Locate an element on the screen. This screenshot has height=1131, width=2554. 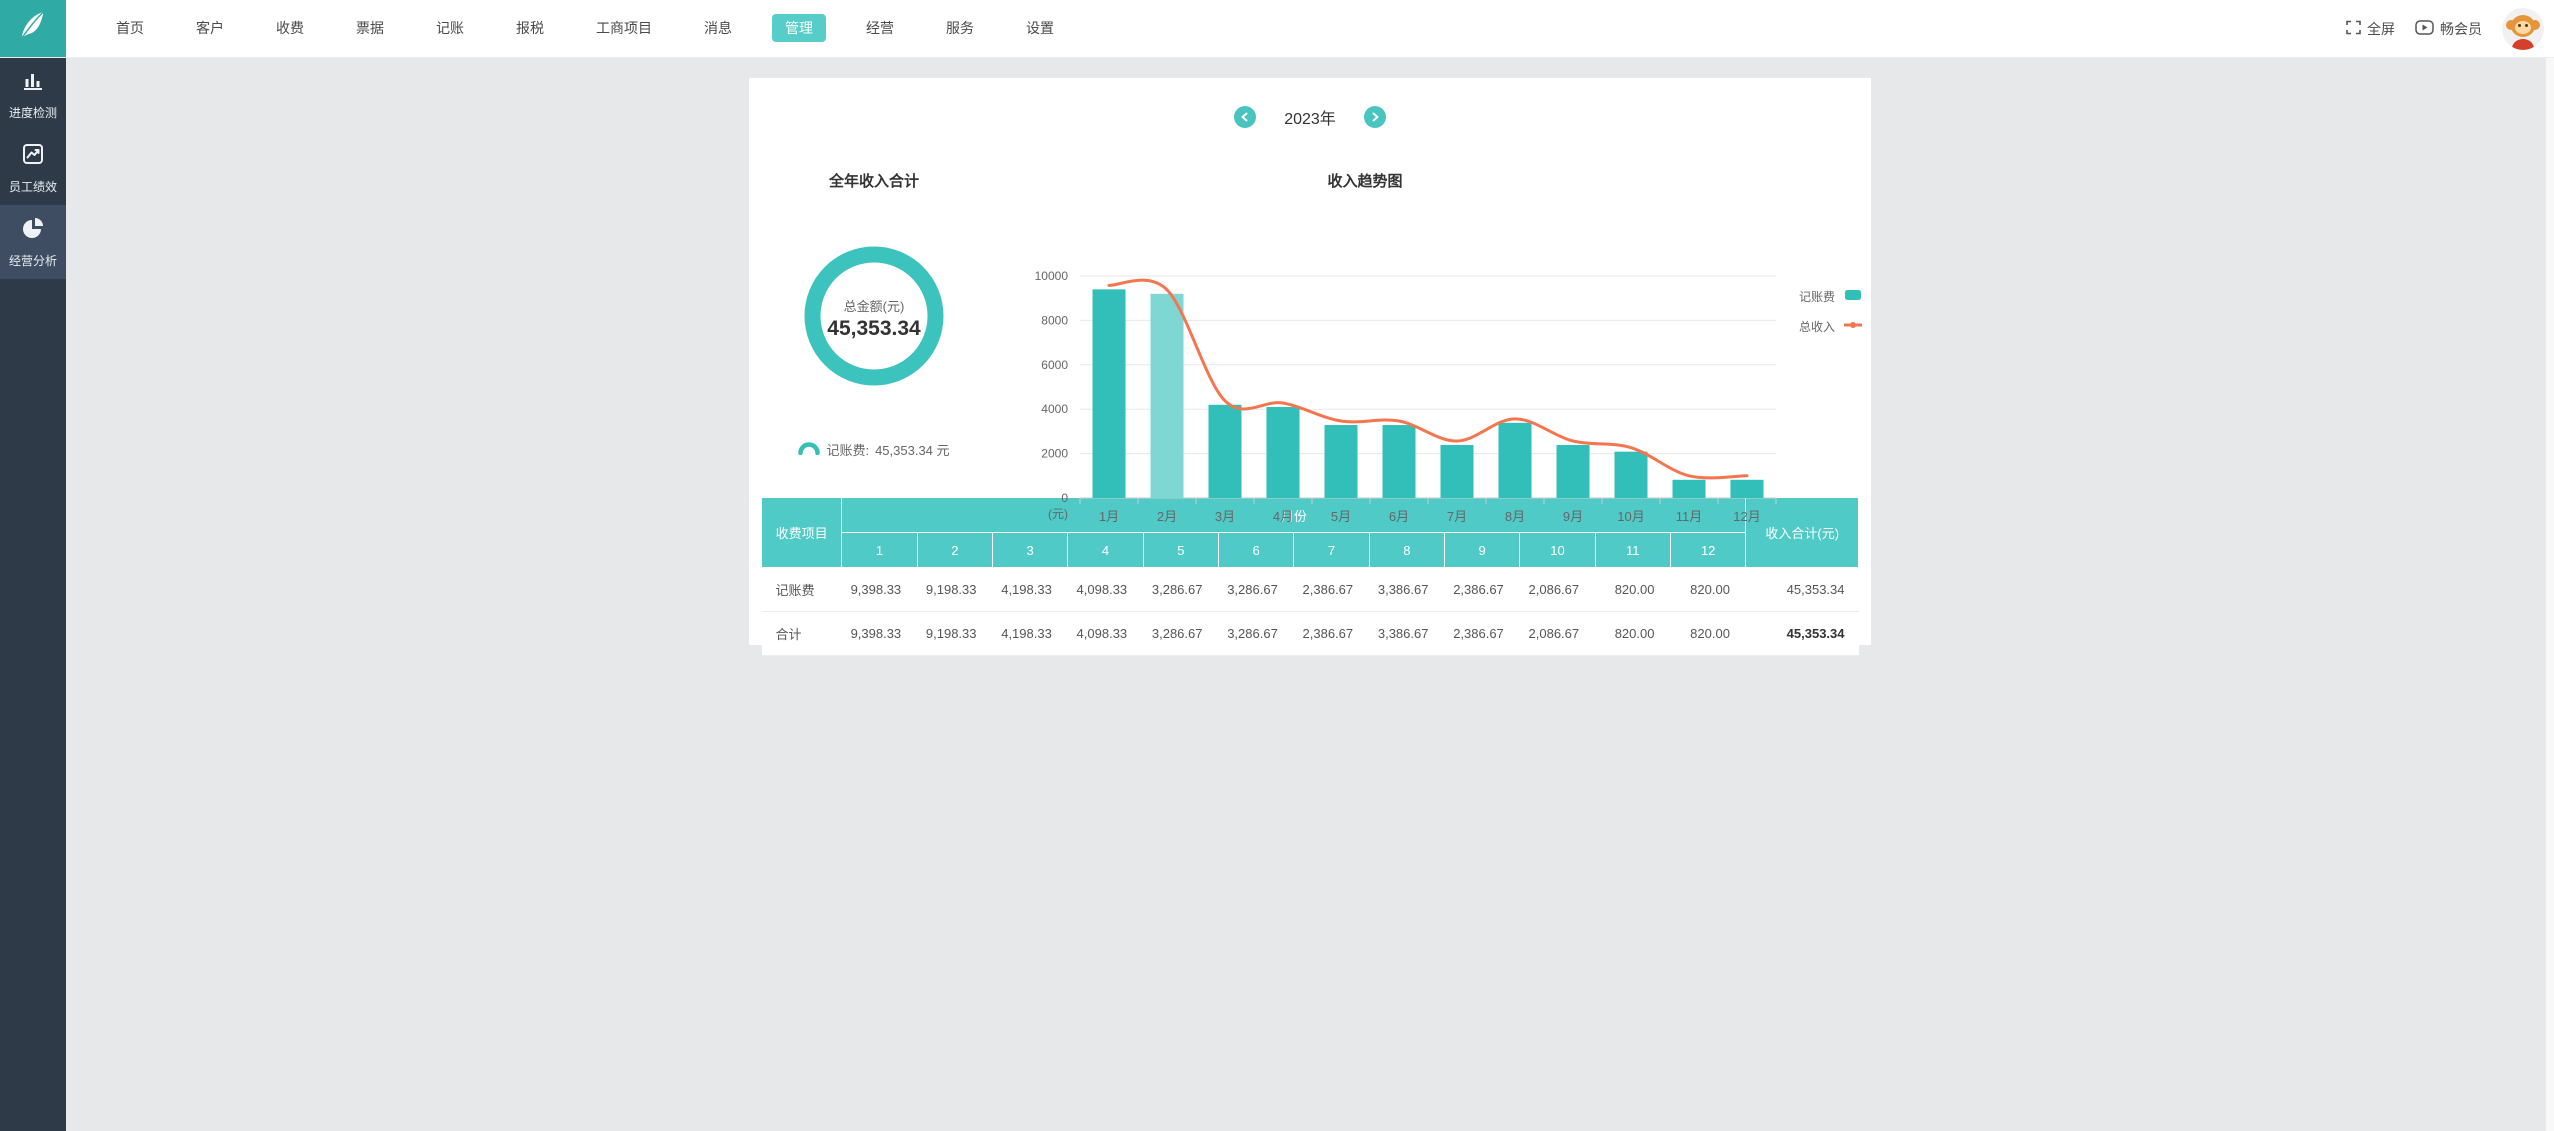
topbar-right: 全屏 畅会员 is located at coordinates (2450, 28).